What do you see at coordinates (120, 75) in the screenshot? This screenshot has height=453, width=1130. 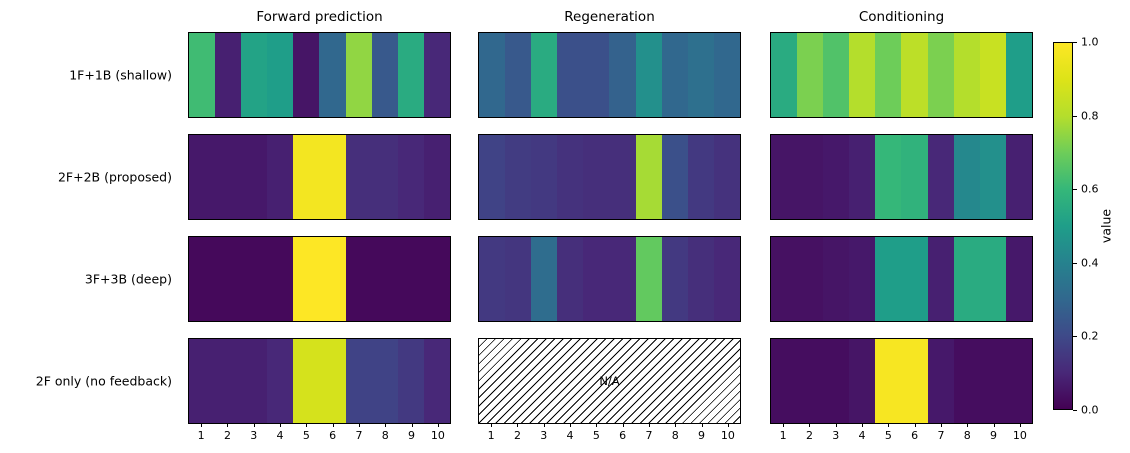 I see `row-label-1f-1b-shallow: 1F+1B (shallow)` at bounding box center [120, 75].